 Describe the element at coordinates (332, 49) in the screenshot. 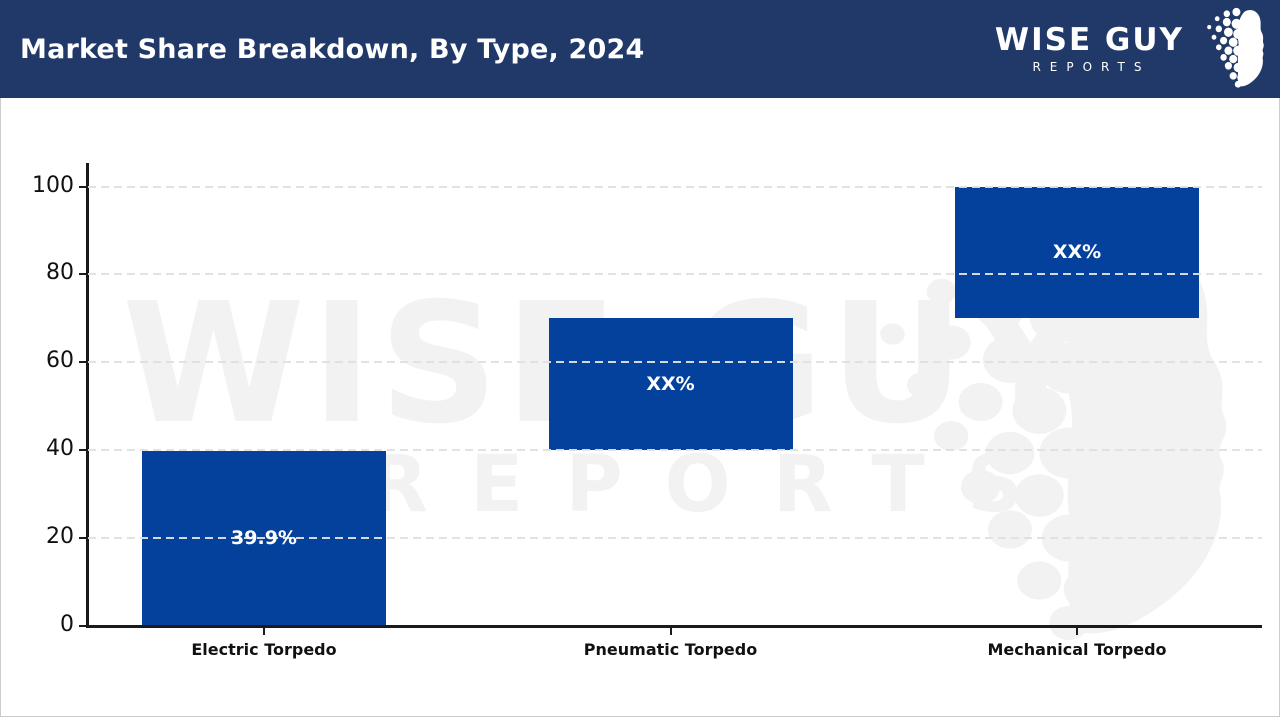

I see `page-title: Market Share Breakdown, By Type, 2024` at that location.